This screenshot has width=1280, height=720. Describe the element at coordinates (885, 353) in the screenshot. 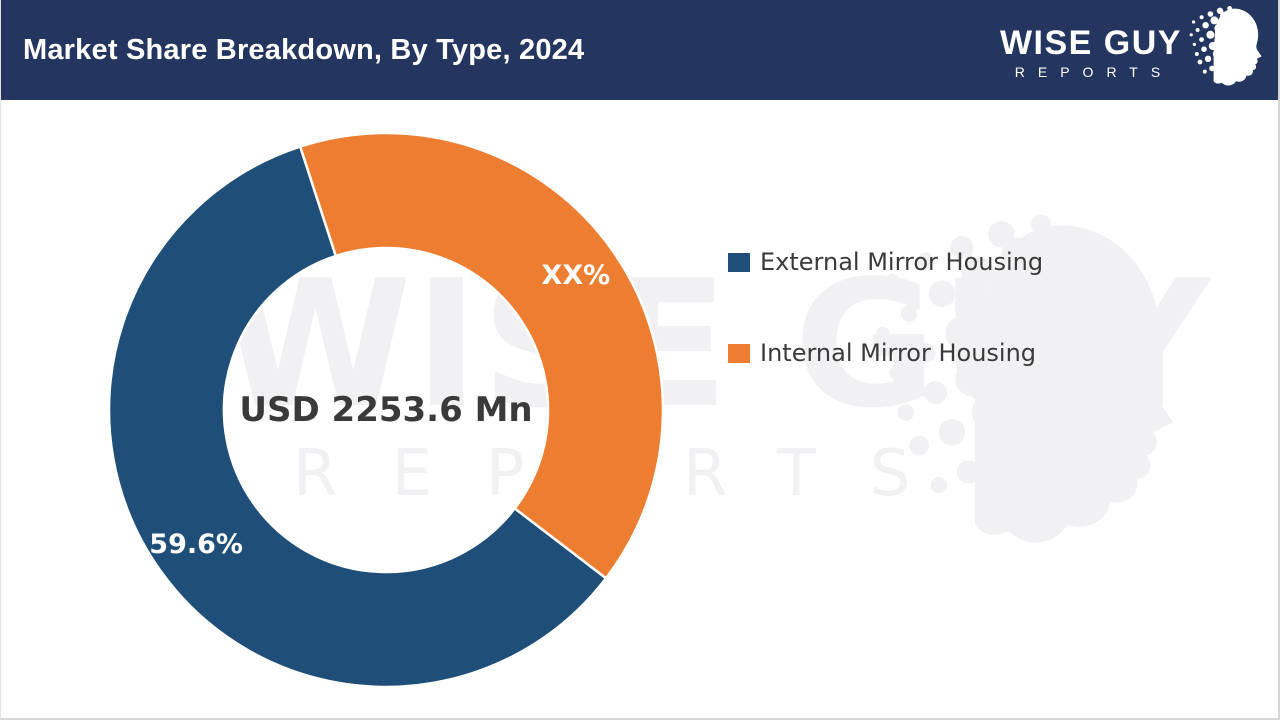

I see `legend-item-1: Internal Mirror Housing` at that location.